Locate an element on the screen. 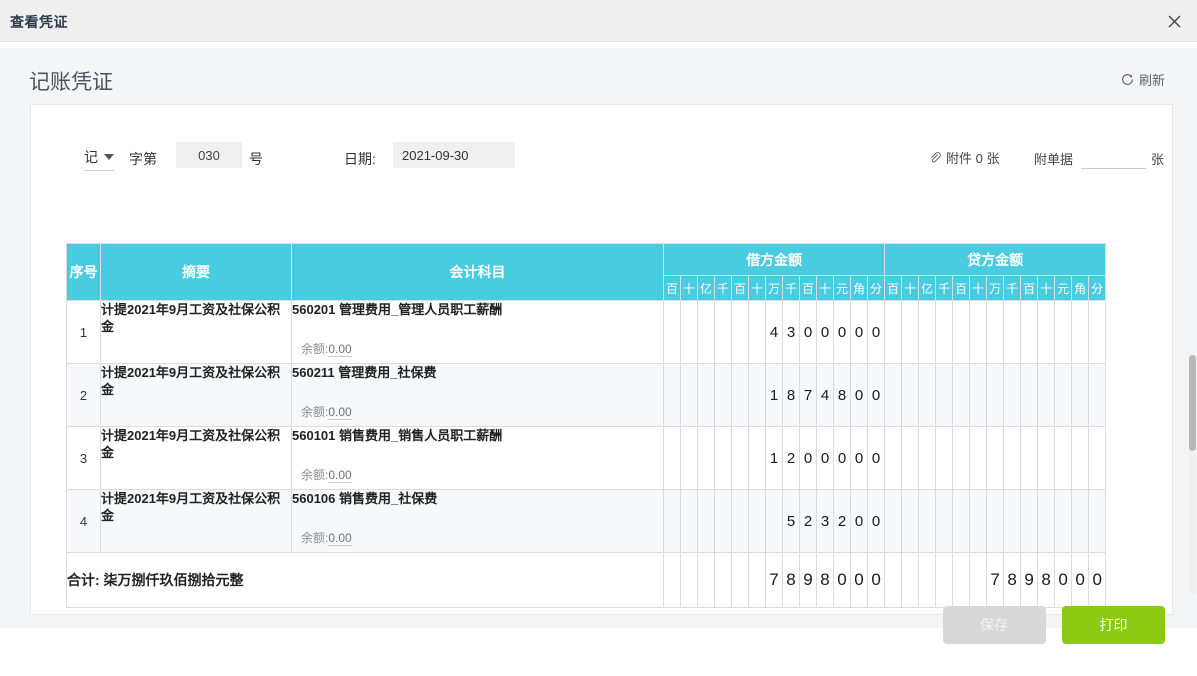 This screenshot has height=676, width=1197. refresh-button: 刷新 is located at coordinates (1143, 79).